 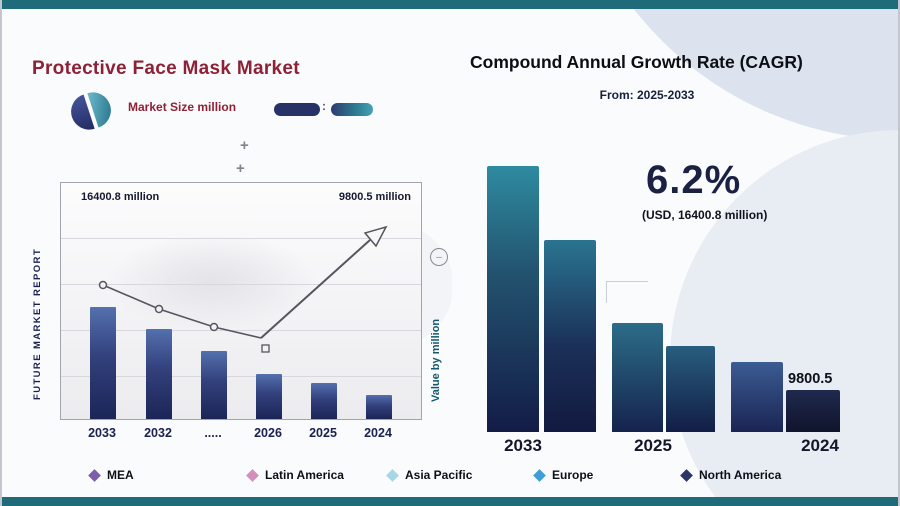 What do you see at coordinates (323, 433) in the screenshot?
I see `market-size-x-label: 2025` at bounding box center [323, 433].